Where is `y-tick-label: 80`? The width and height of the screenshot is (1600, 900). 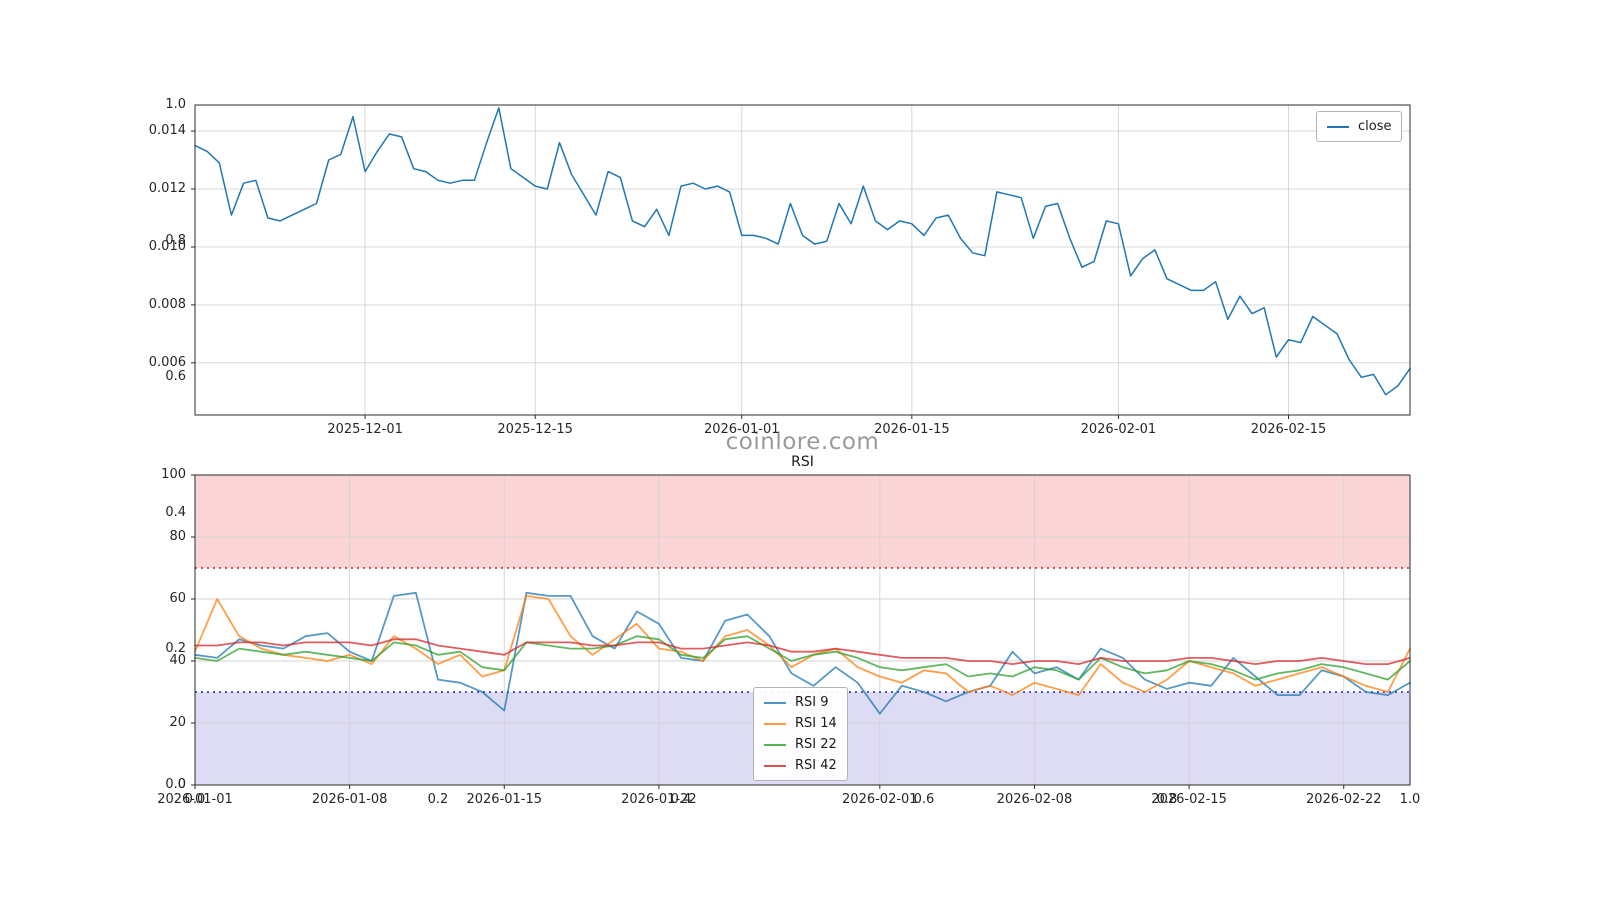
y-tick-label: 80 is located at coordinates (177, 536).